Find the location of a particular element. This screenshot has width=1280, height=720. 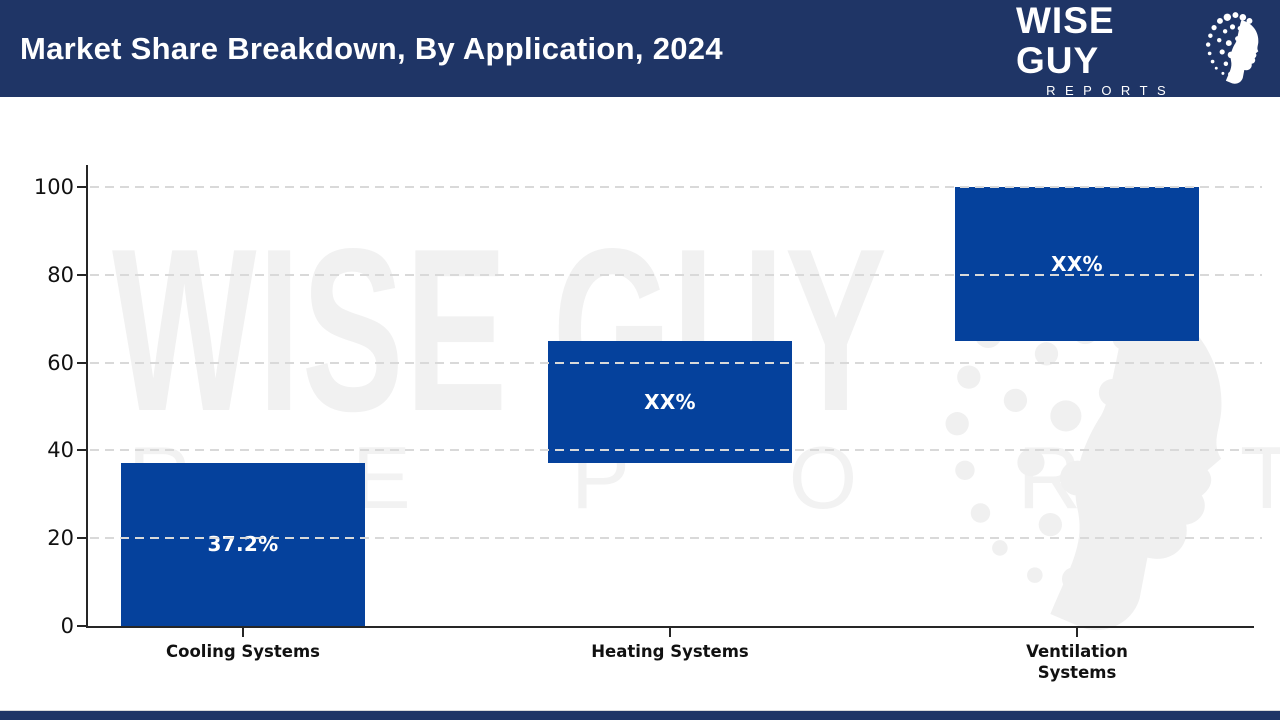

bar-value-label: 37.2% is located at coordinates (243, 544).